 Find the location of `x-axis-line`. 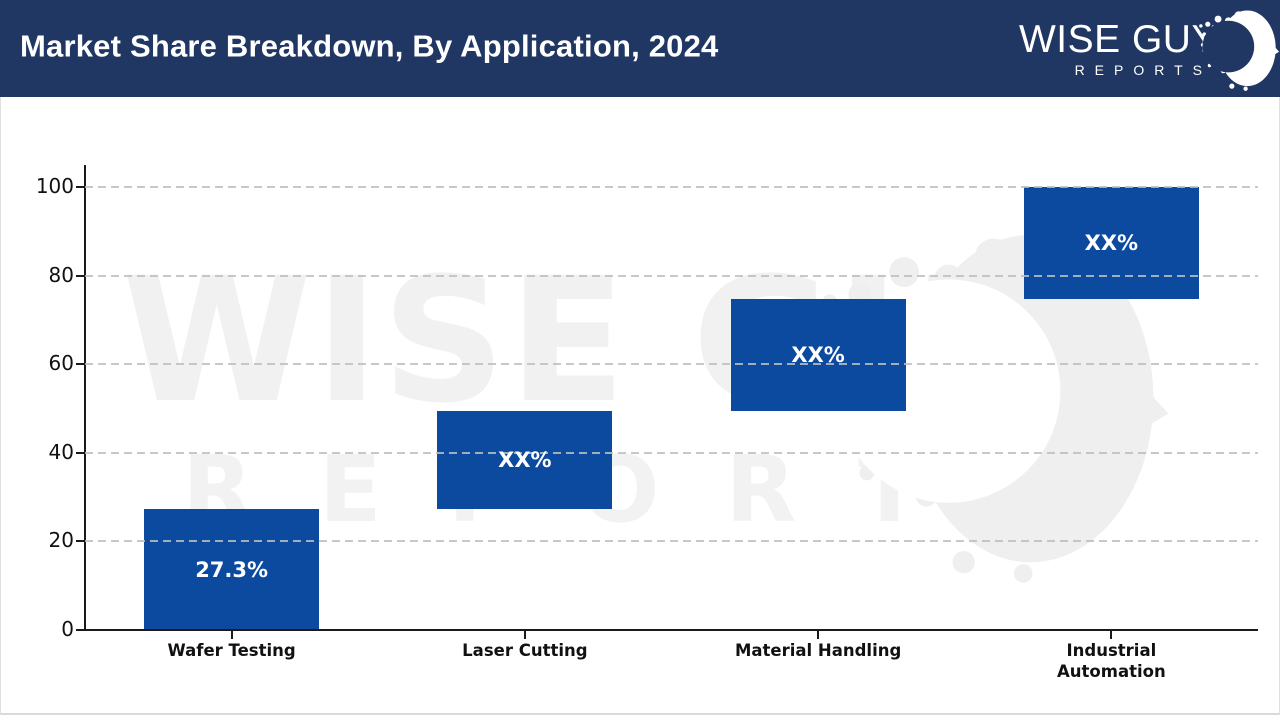

x-axis-line is located at coordinates (671, 630).